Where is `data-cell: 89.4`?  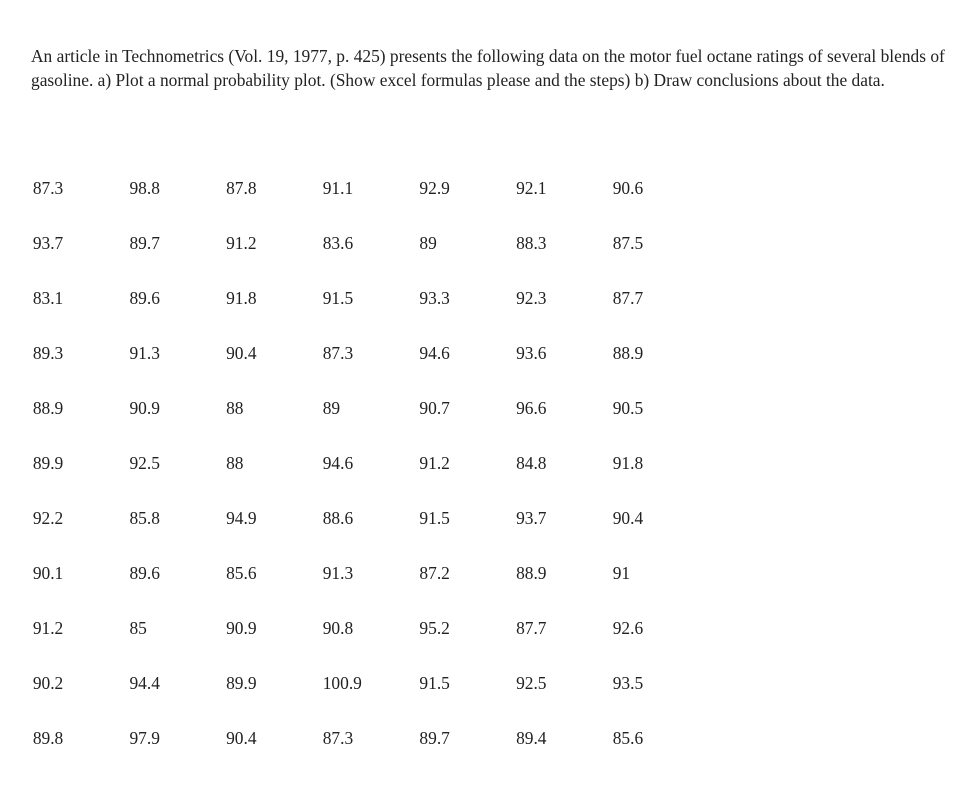 data-cell: 89.4 is located at coordinates (531, 737).